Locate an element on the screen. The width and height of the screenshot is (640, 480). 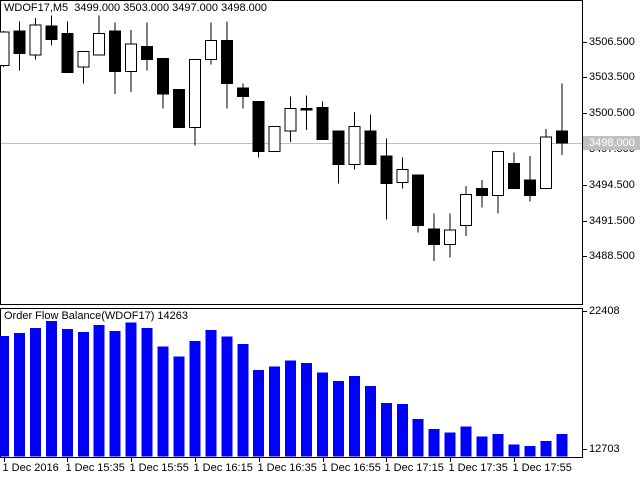
price-axis-label: 3491.500 is located at coordinates (612, 221).